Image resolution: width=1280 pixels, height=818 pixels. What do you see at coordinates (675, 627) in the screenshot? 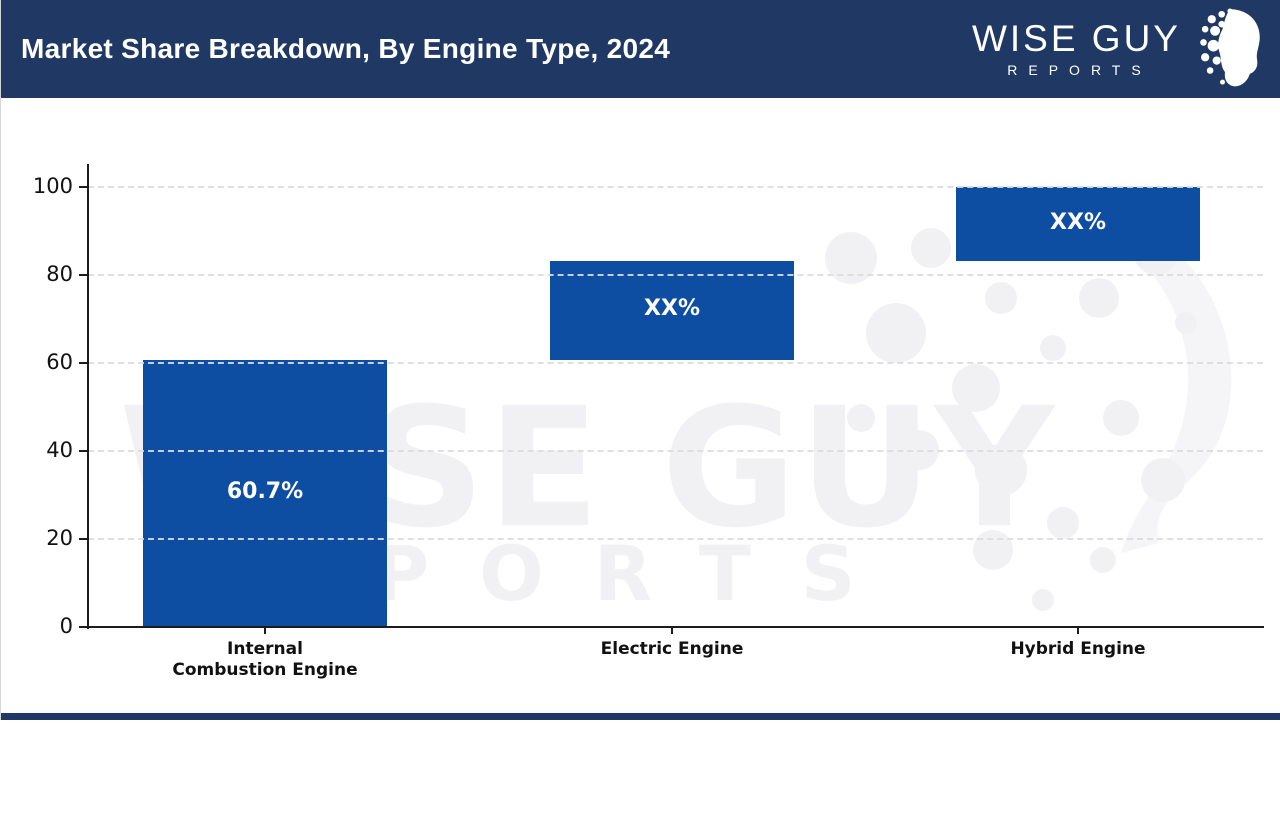
I see `x-axis-line` at bounding box center [675, 627].